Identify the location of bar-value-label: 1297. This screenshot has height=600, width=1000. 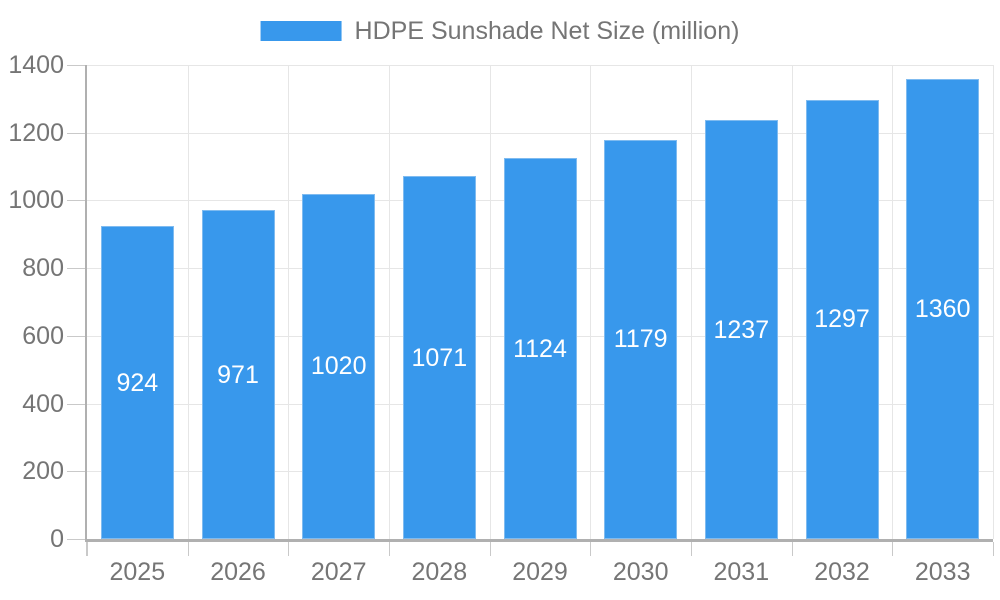
(842, 319).